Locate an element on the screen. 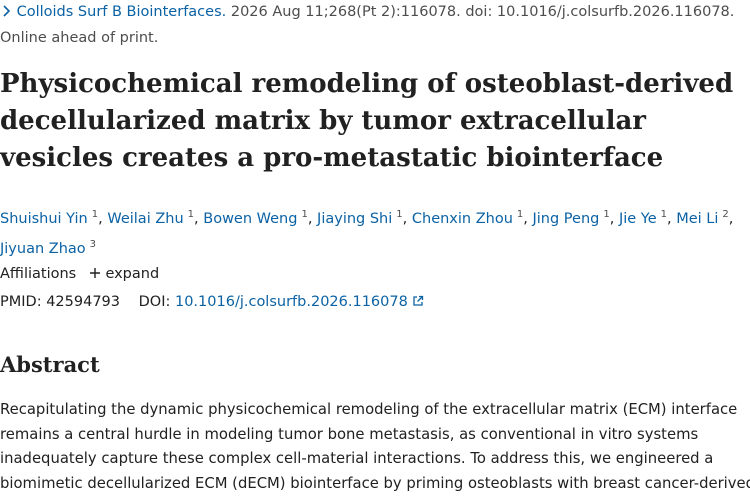  expand-toggle: expand is located at coordinates (124, 274).